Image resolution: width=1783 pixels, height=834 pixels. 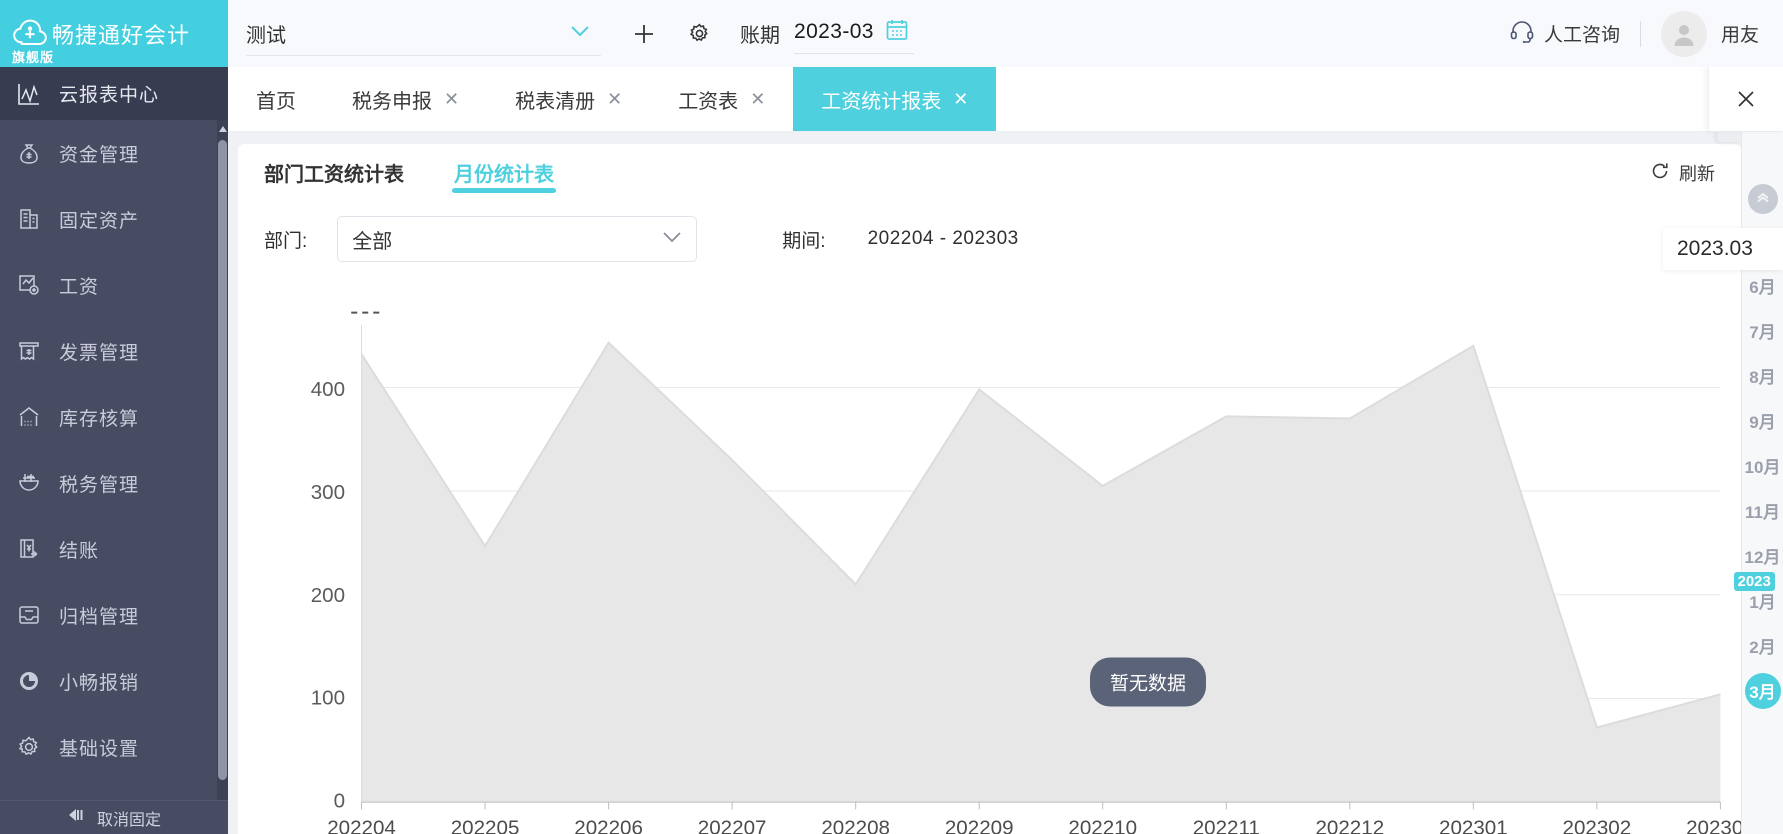 I want to click on close-all-tabs-button, so click(x=1745, y=99).